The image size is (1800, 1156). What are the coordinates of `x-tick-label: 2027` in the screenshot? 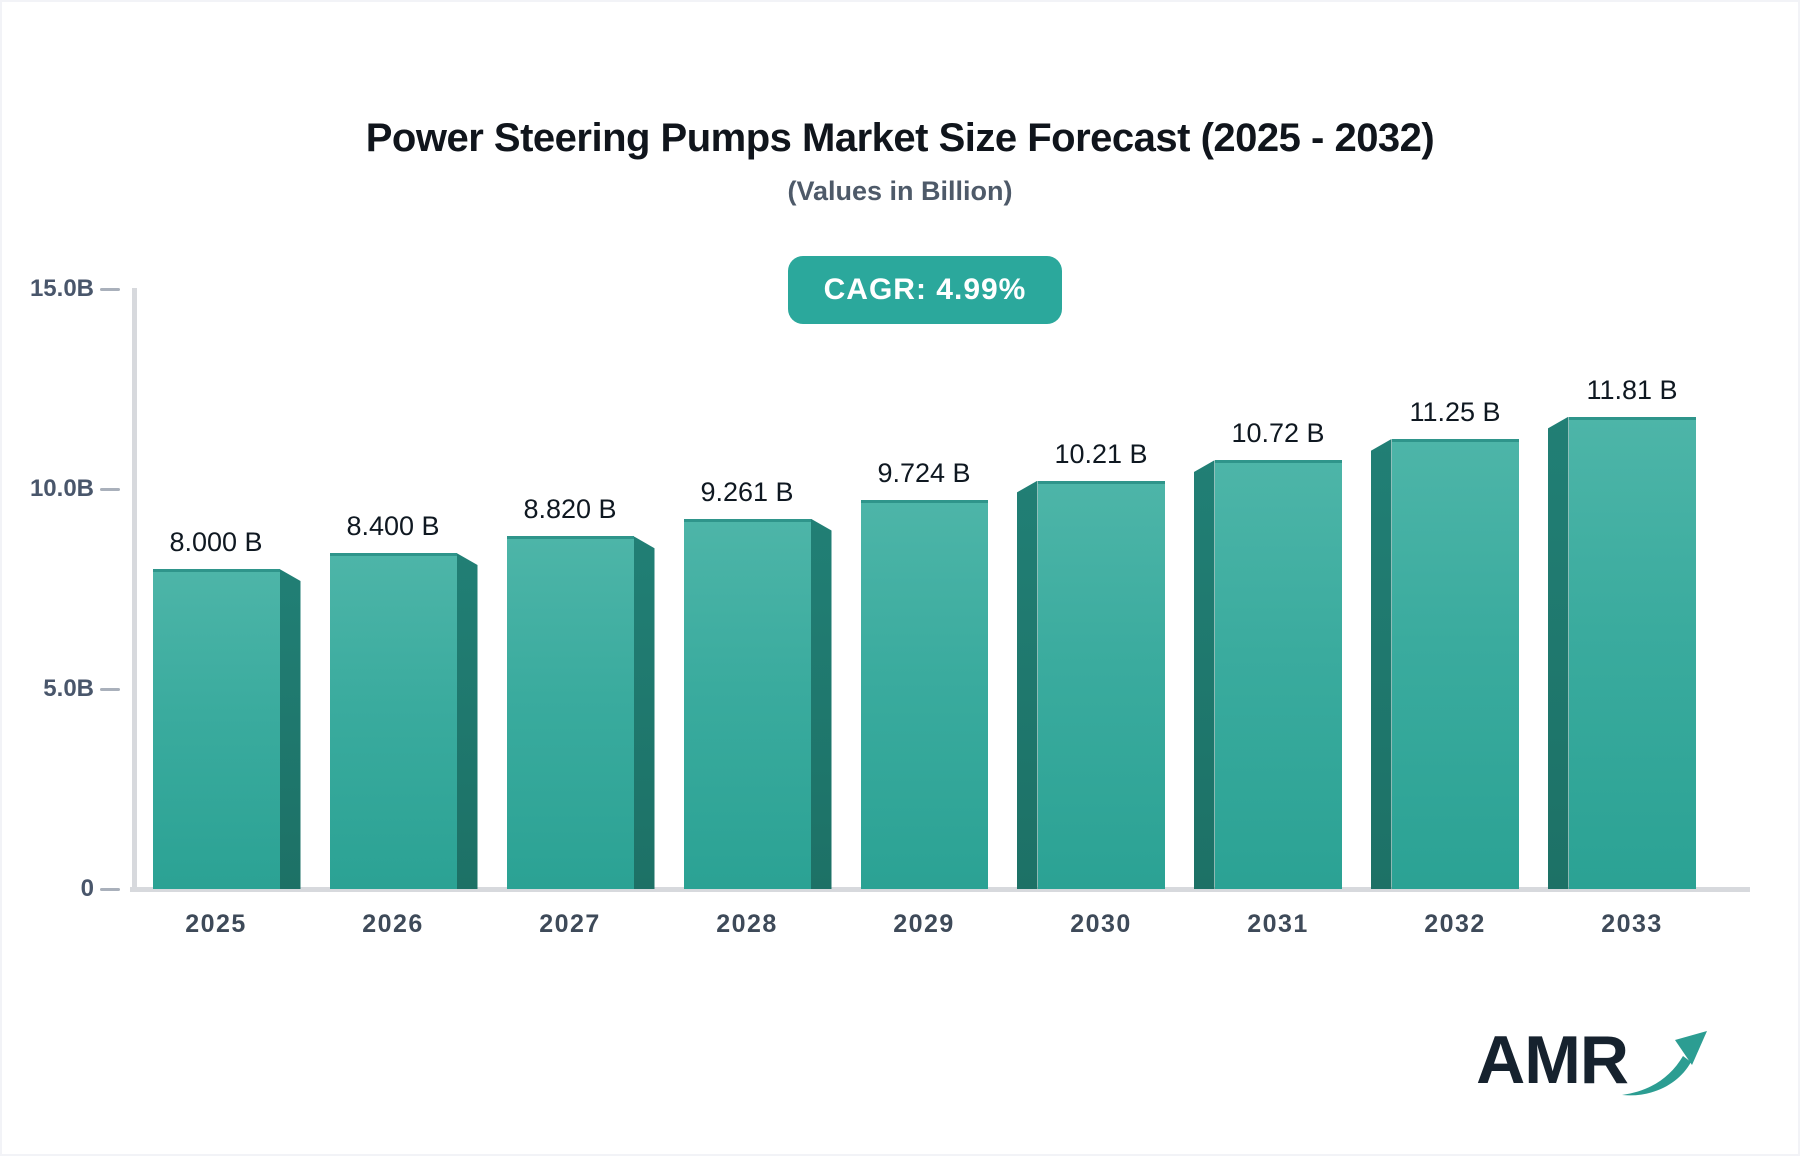 It's located at (570, 924).